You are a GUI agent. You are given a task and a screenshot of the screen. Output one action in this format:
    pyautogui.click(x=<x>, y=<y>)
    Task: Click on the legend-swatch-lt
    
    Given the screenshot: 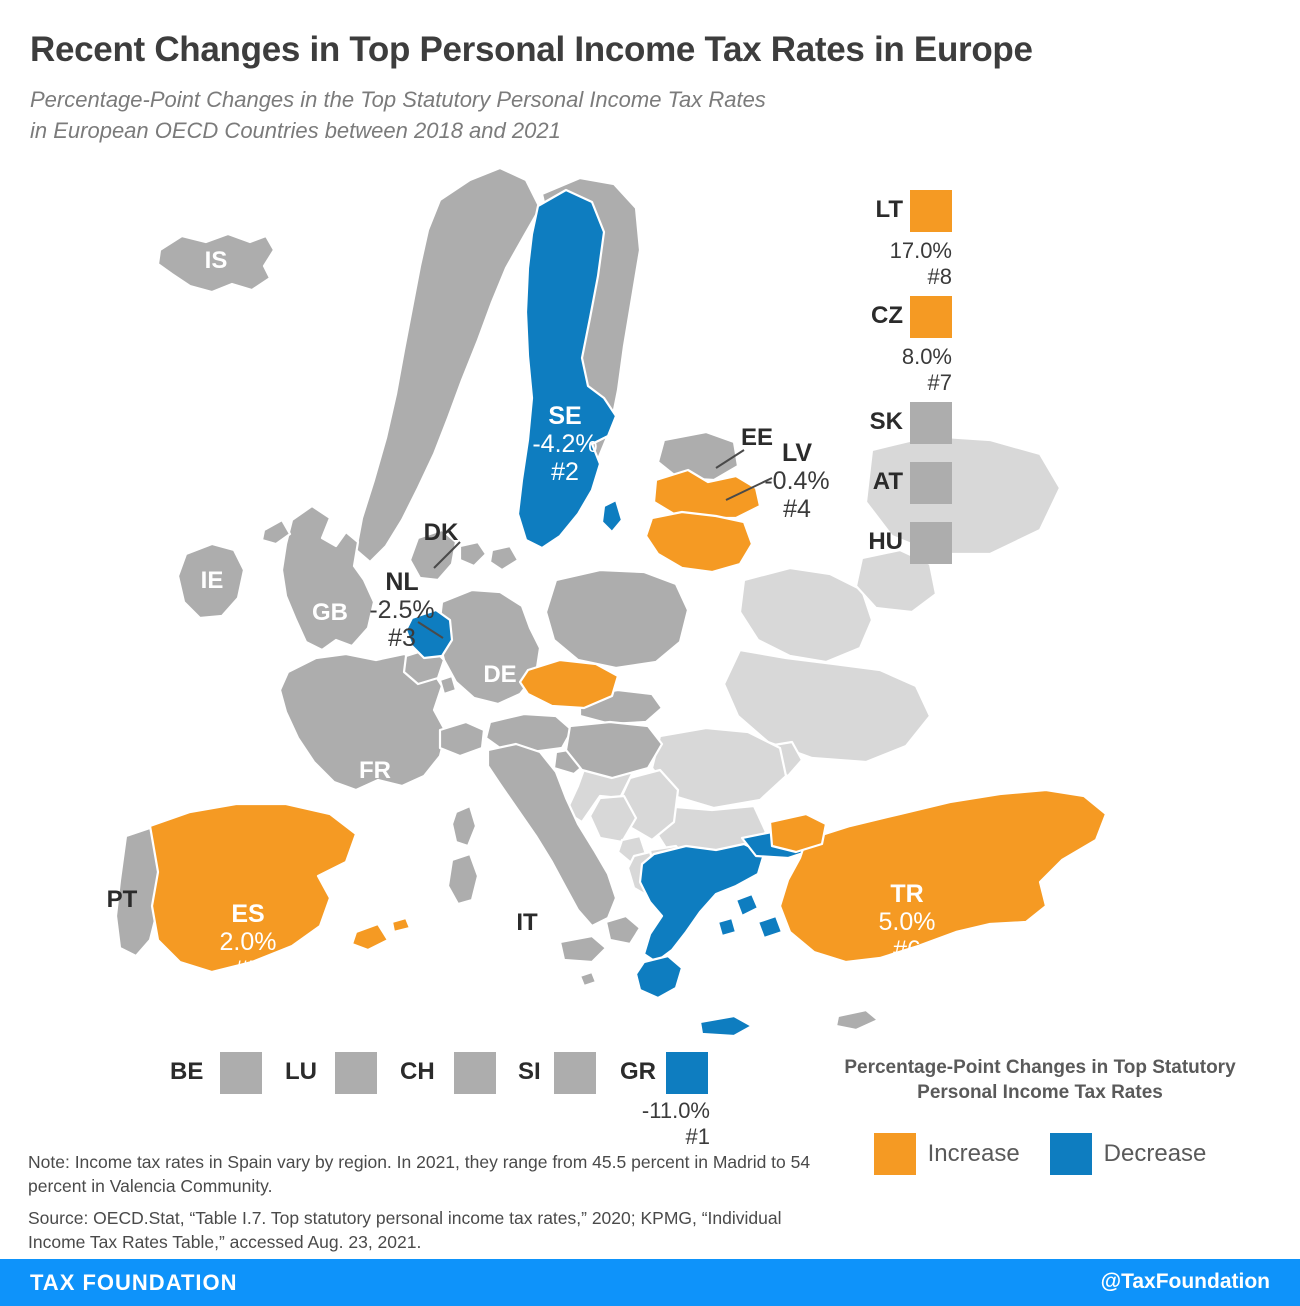 What is the action you would take?
    pyautogui.click(x=931, y=211)
    